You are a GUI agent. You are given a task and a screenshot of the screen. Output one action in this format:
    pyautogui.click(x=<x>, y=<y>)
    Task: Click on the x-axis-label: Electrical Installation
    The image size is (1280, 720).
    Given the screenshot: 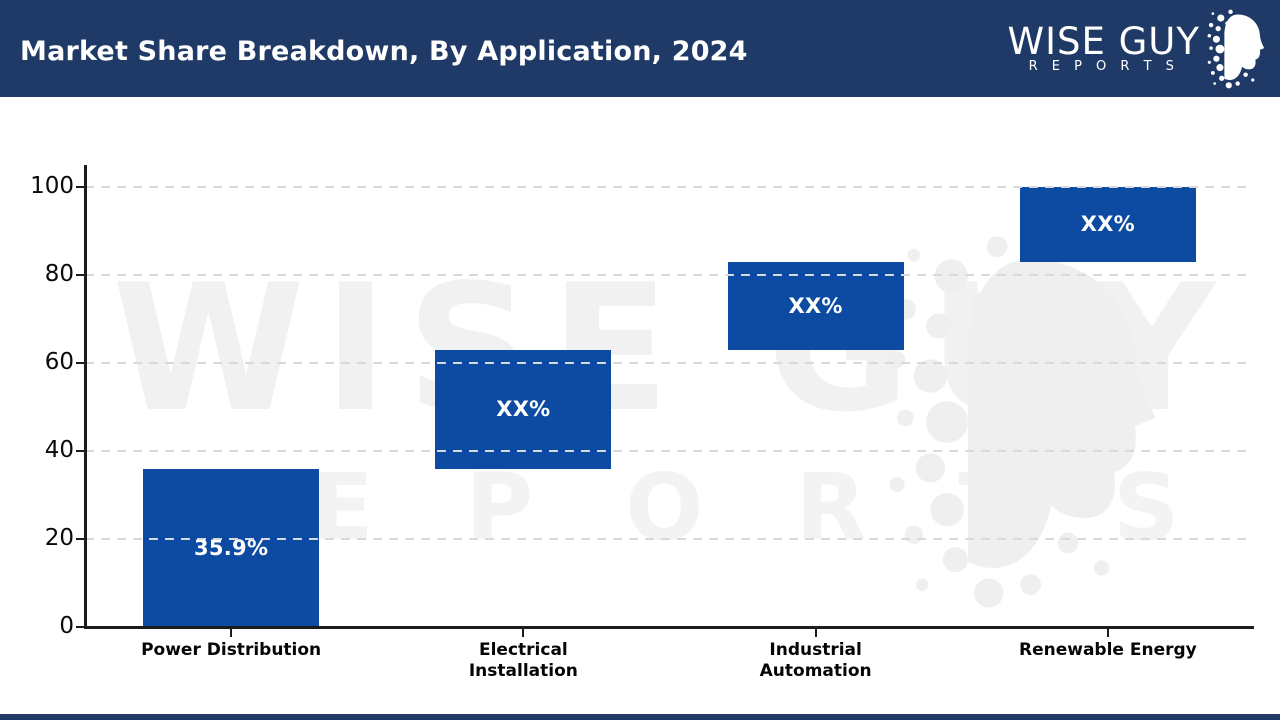 What is the action you would take?
    pyautogui.click(x=523, y=660)
    